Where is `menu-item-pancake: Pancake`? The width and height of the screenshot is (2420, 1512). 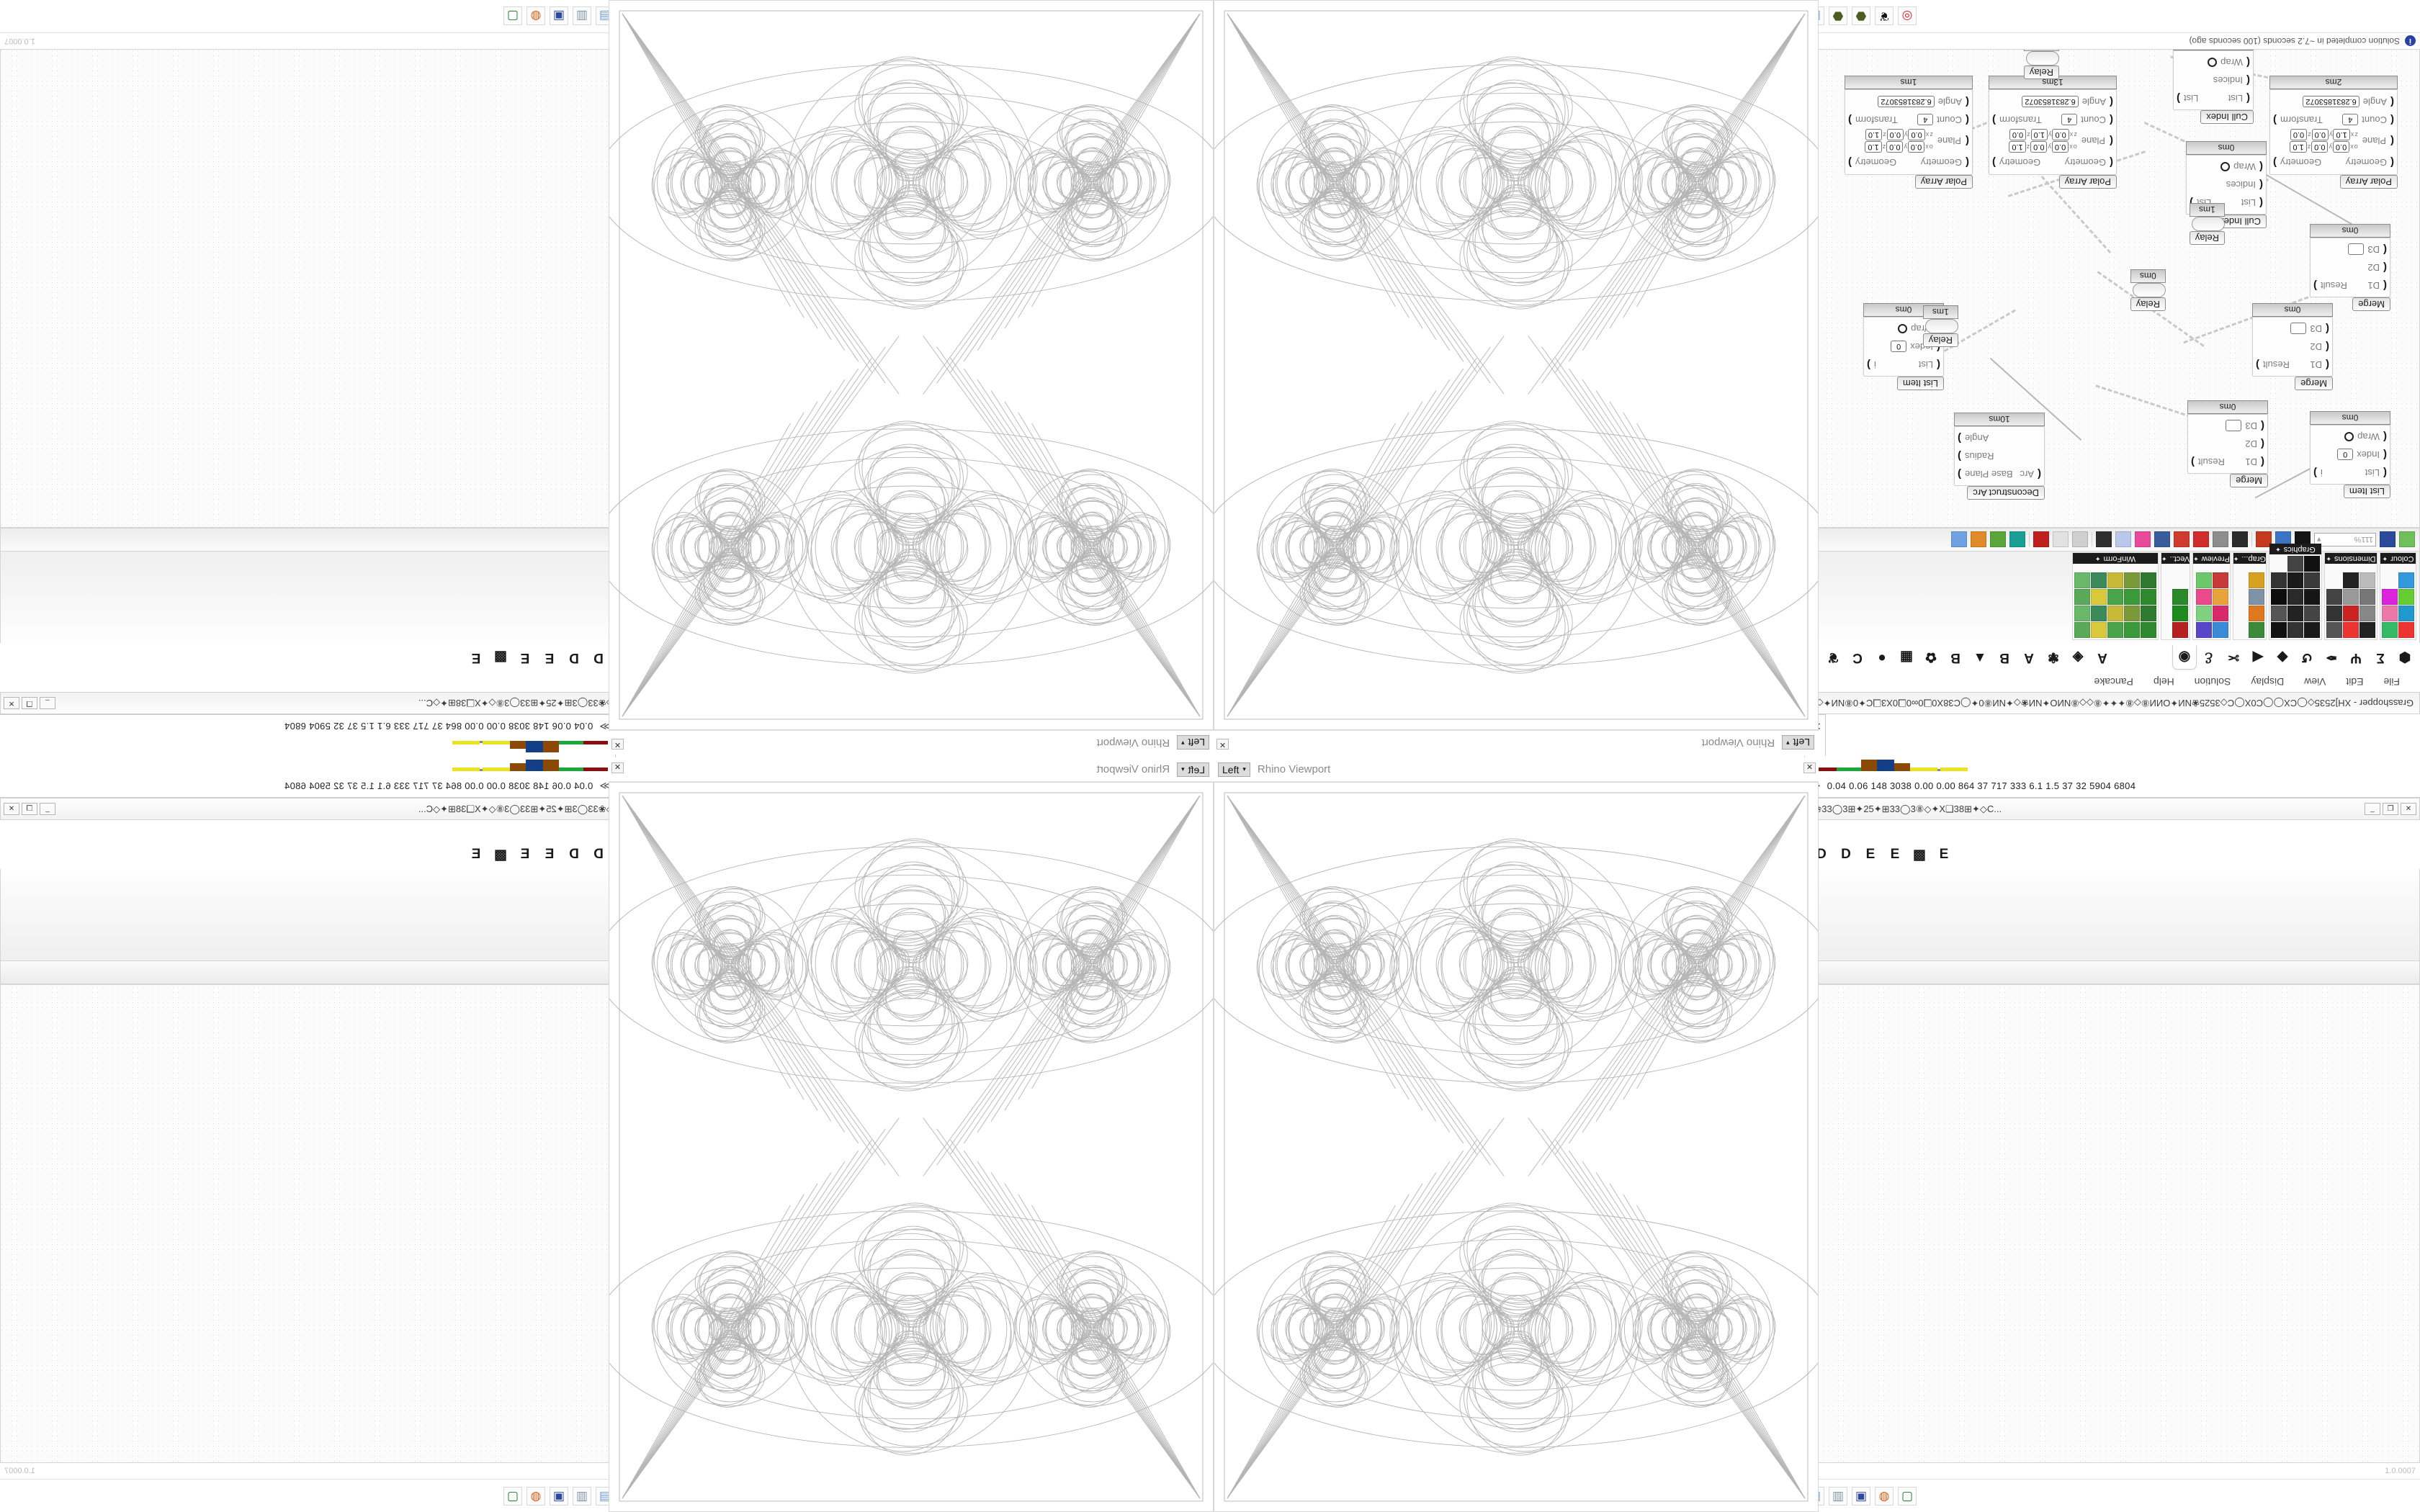
menu-item-pancake: Pancake is located at coordinates (2113, 682).